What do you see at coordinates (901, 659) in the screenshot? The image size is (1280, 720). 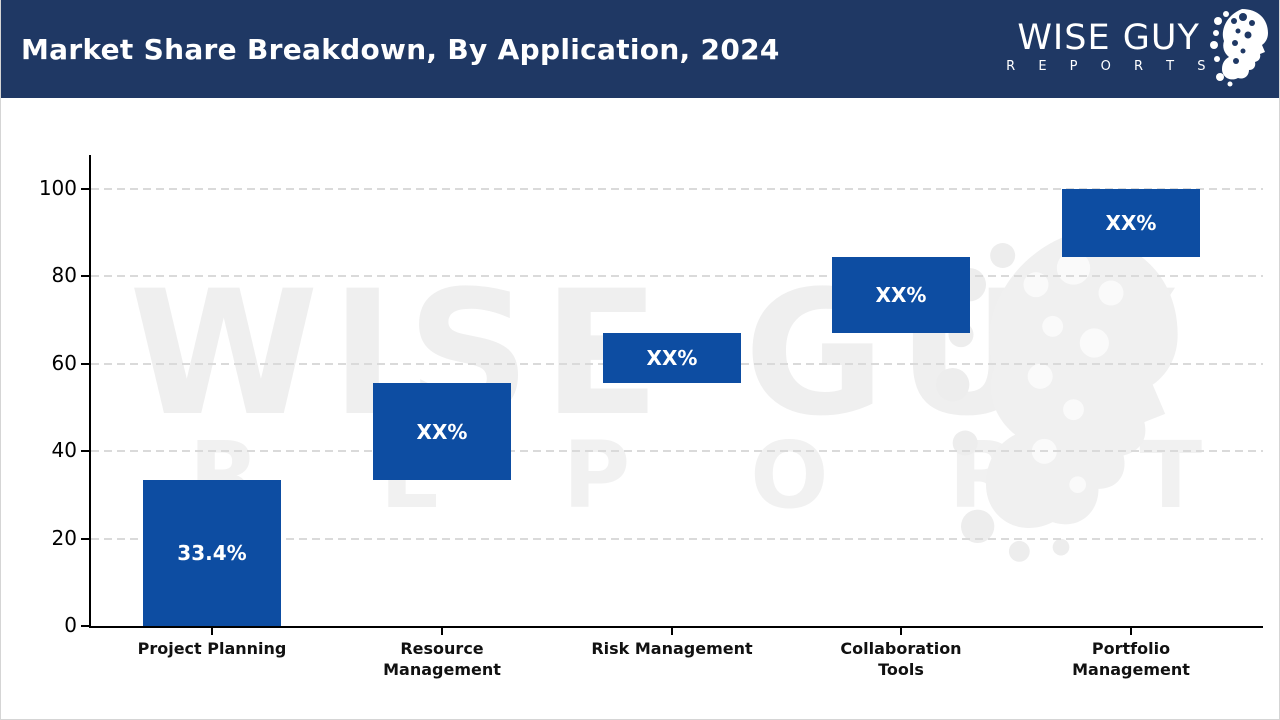 I see `x-category-label: Collaboration Tools` at bounding box center [901, 659].